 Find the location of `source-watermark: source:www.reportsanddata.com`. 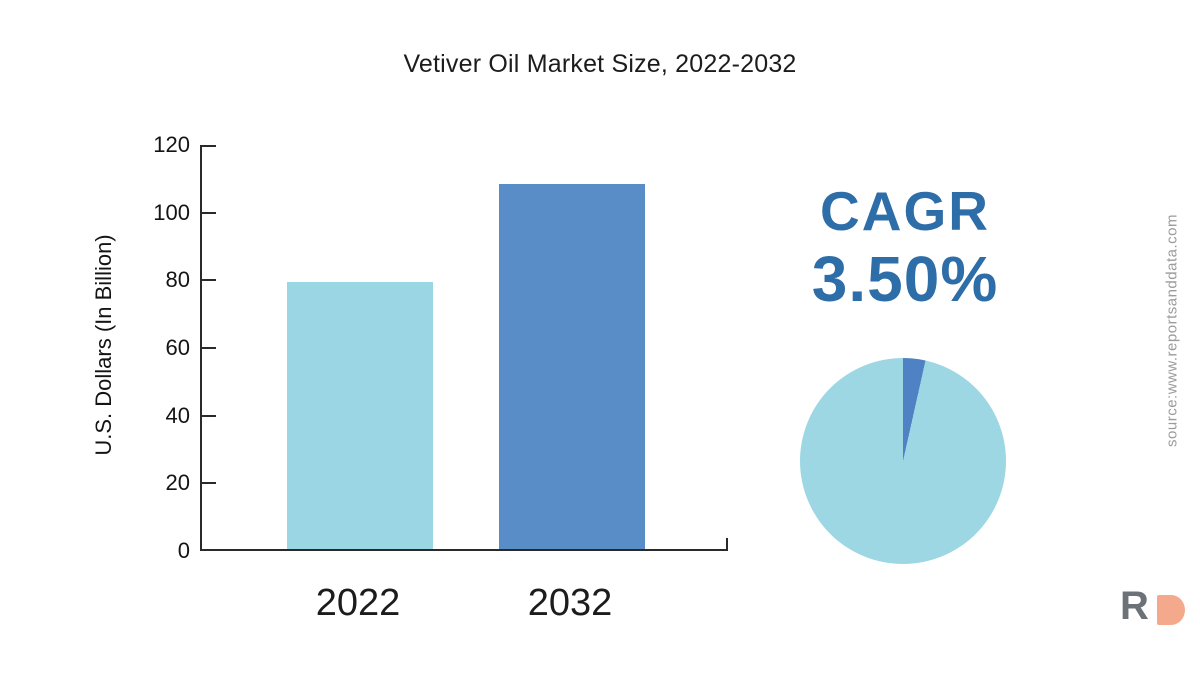

source-watermark: source:www.reportsanddata.com is located at coordinates (1172, 330).